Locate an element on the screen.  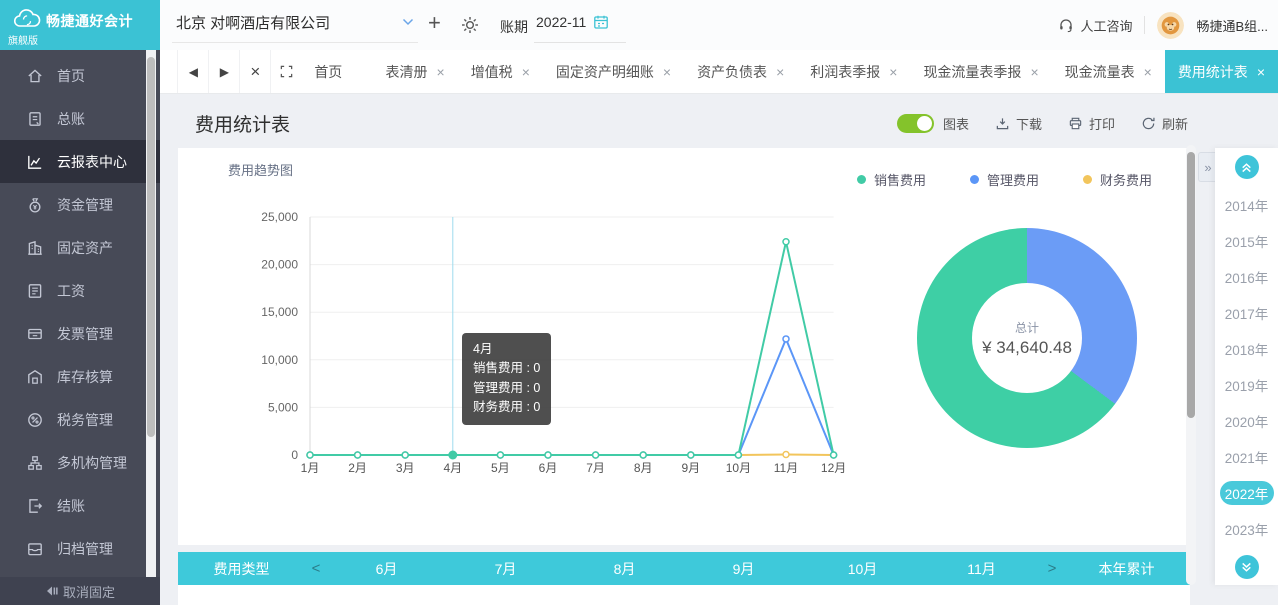
tab: 首页 × is located at coordinates (336, 71).